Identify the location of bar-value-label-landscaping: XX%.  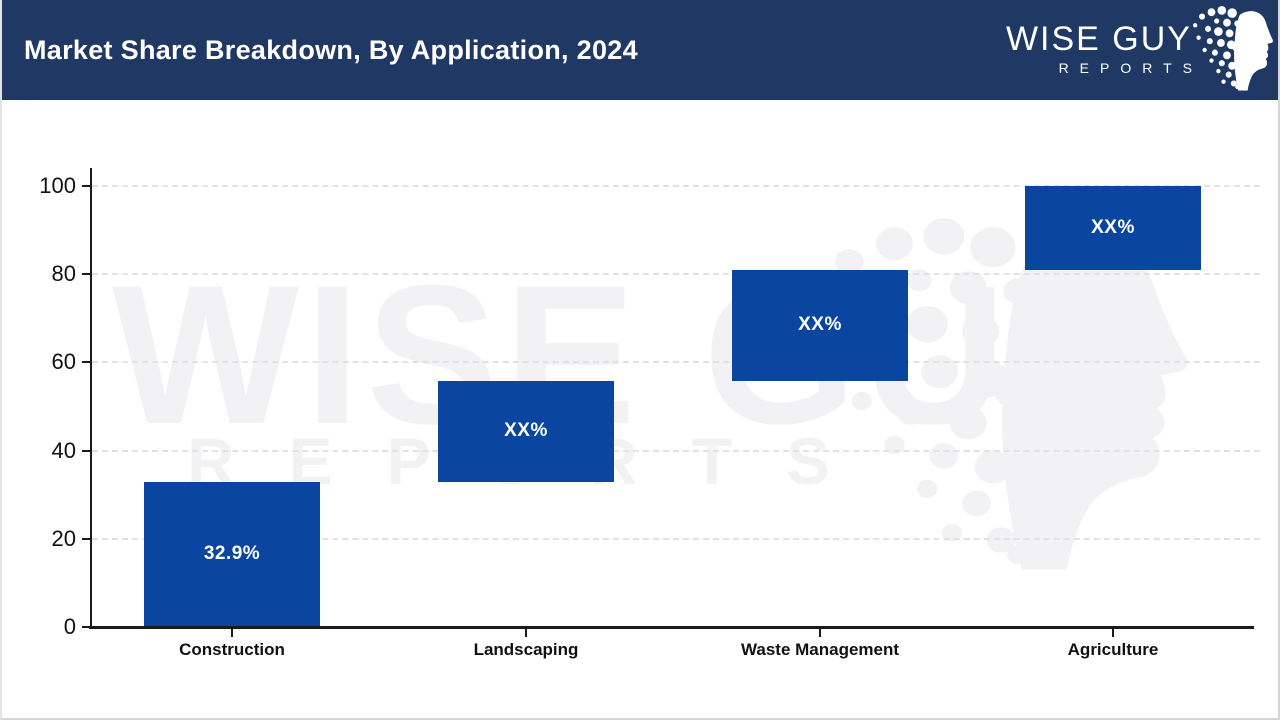
(526, 431).